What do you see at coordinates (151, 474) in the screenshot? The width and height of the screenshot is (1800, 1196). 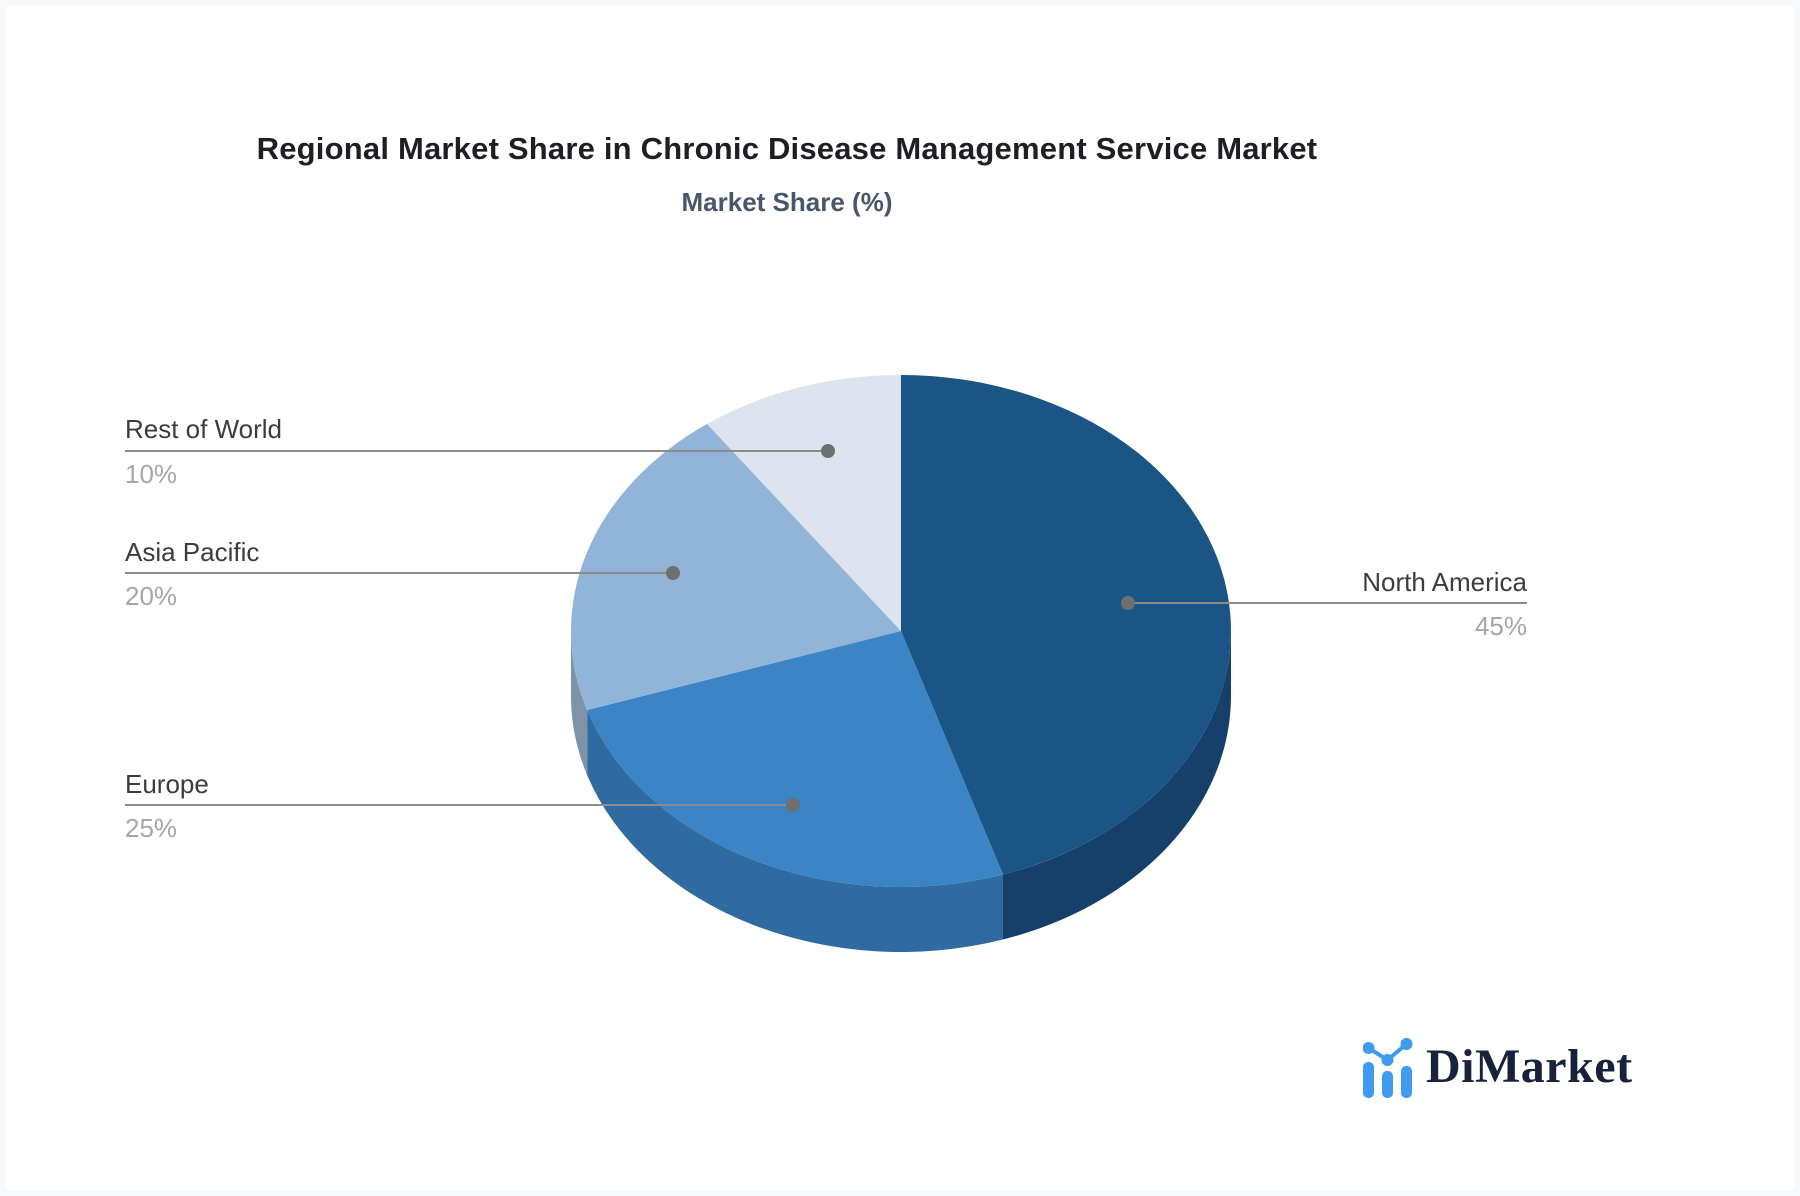 I see `value-rest-of-world: 10%` at bounding box center [151, 474].